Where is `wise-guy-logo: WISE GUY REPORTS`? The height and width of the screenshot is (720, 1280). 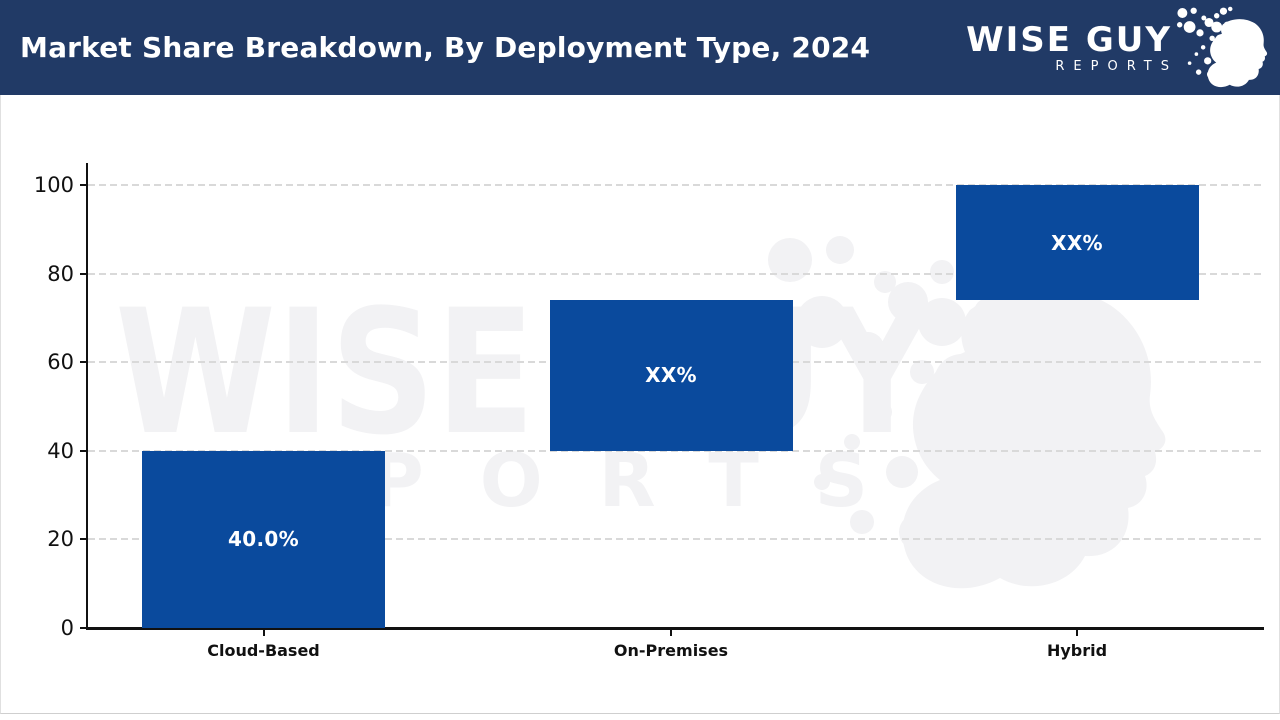 wise-guy-logo: WISE GUY REPORTS is located at coordinates (1123, 48).